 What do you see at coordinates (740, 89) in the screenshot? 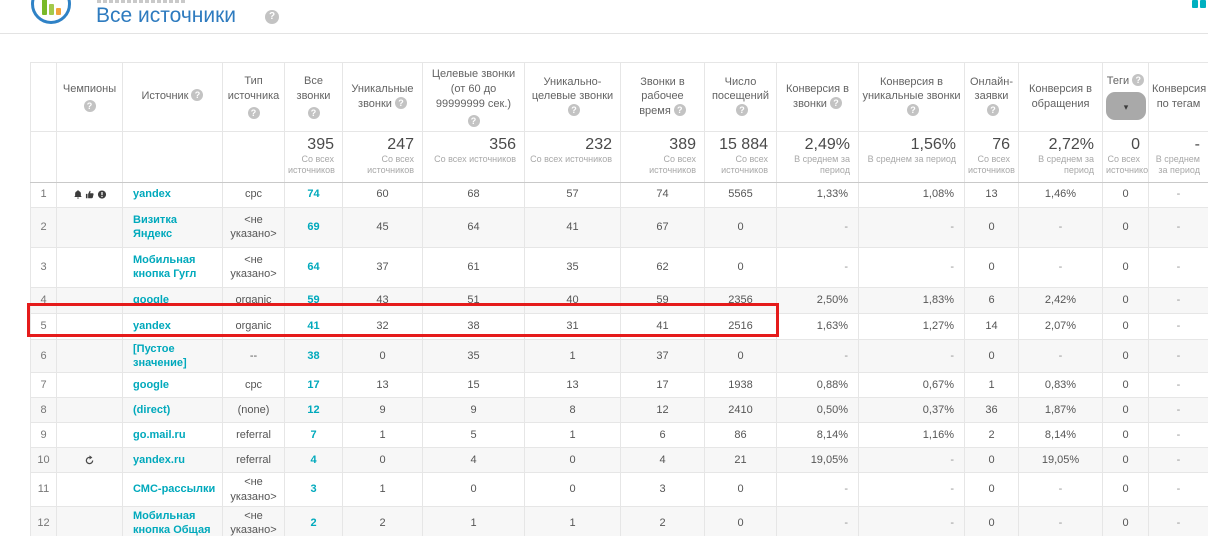
I see `column-label: Число посещений` at bounding box center [740, 89].